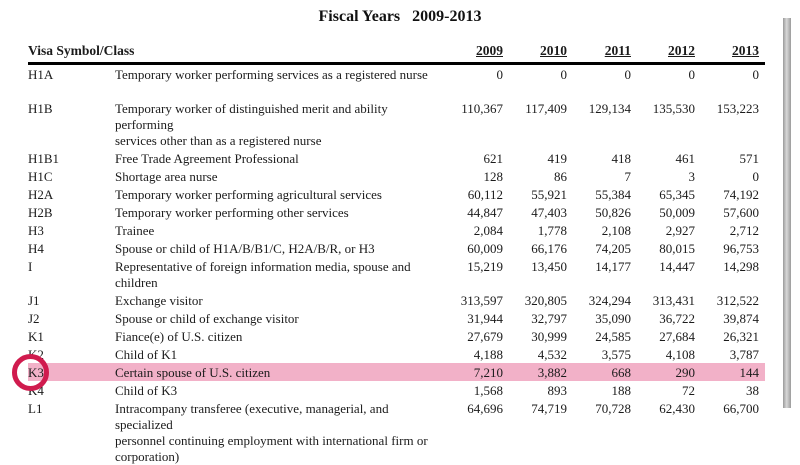  I want to click on value-cell-fy2013: 571, so click(733, 158).